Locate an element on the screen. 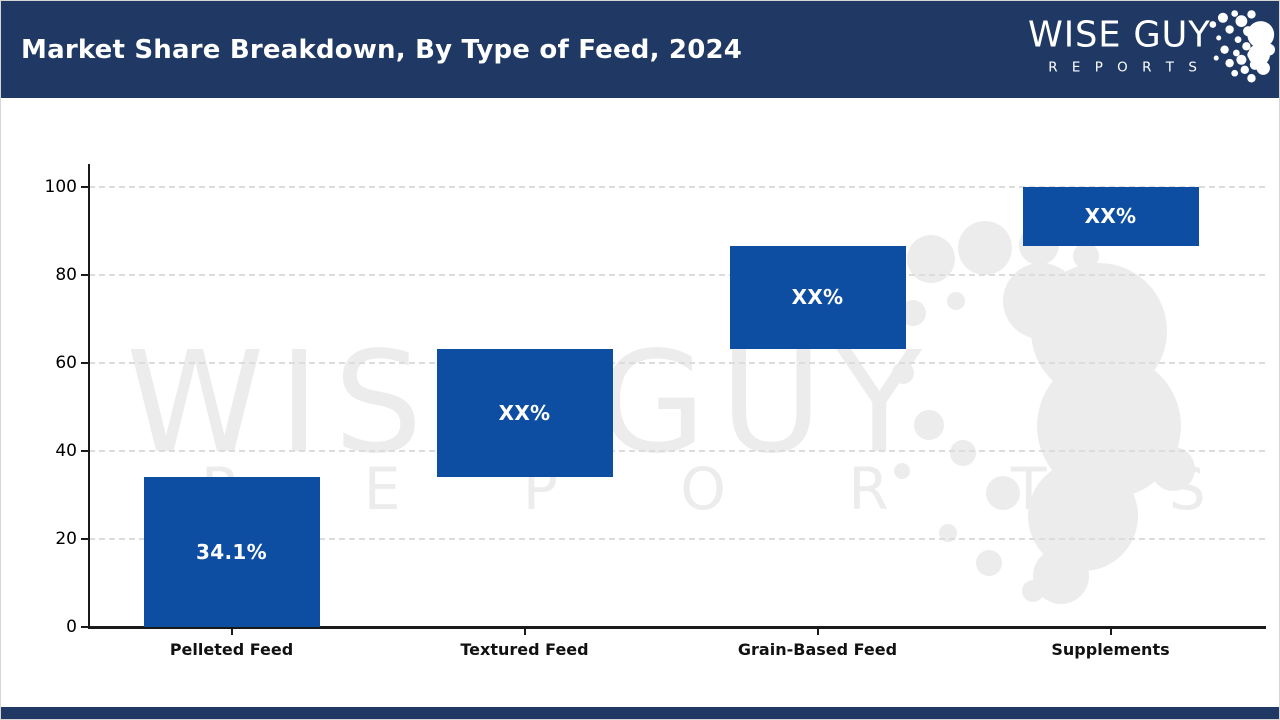  y-tick-label: 20 is located at coordinates (66, 539).